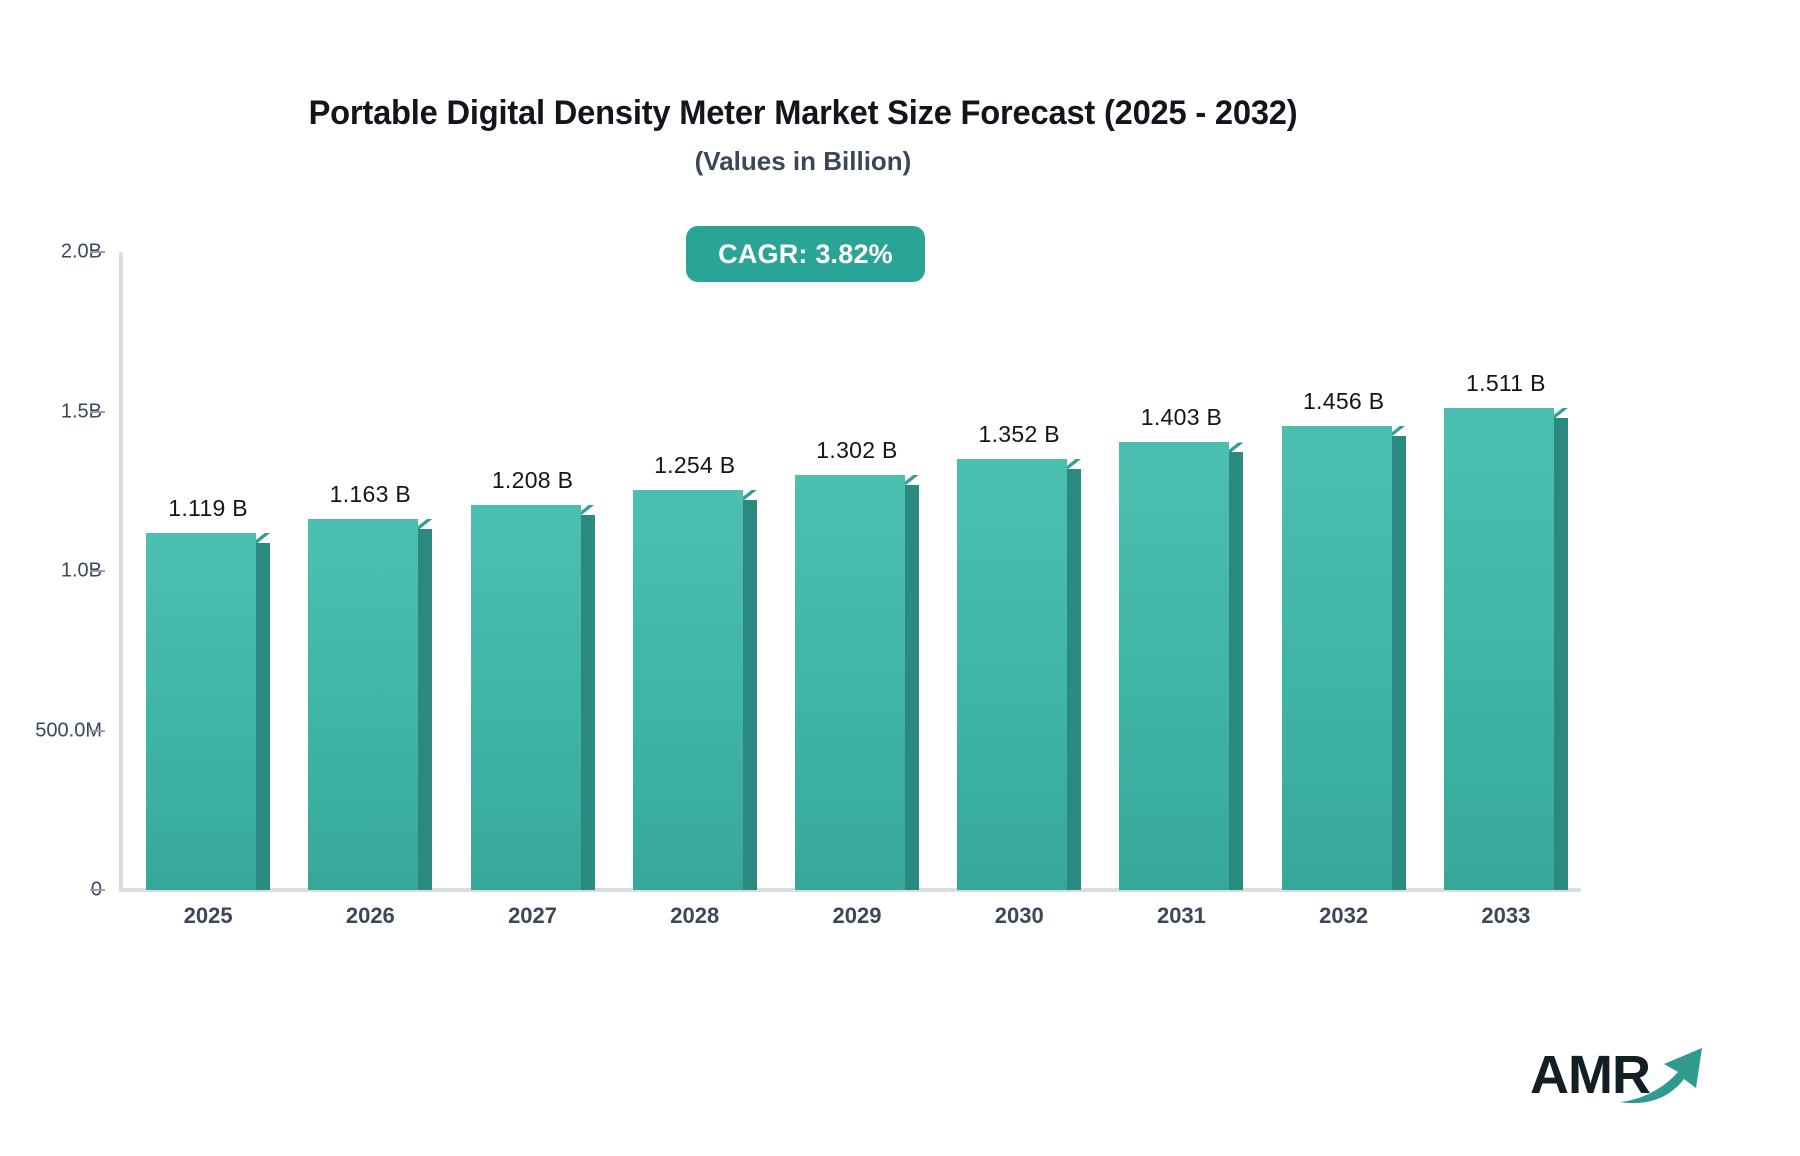 The width and height of the screenshot is (1800, 1156). What do you see at coordinates (370, 445) in the screenshot?
I see `bar-2026` at bounding box center [370, 445].